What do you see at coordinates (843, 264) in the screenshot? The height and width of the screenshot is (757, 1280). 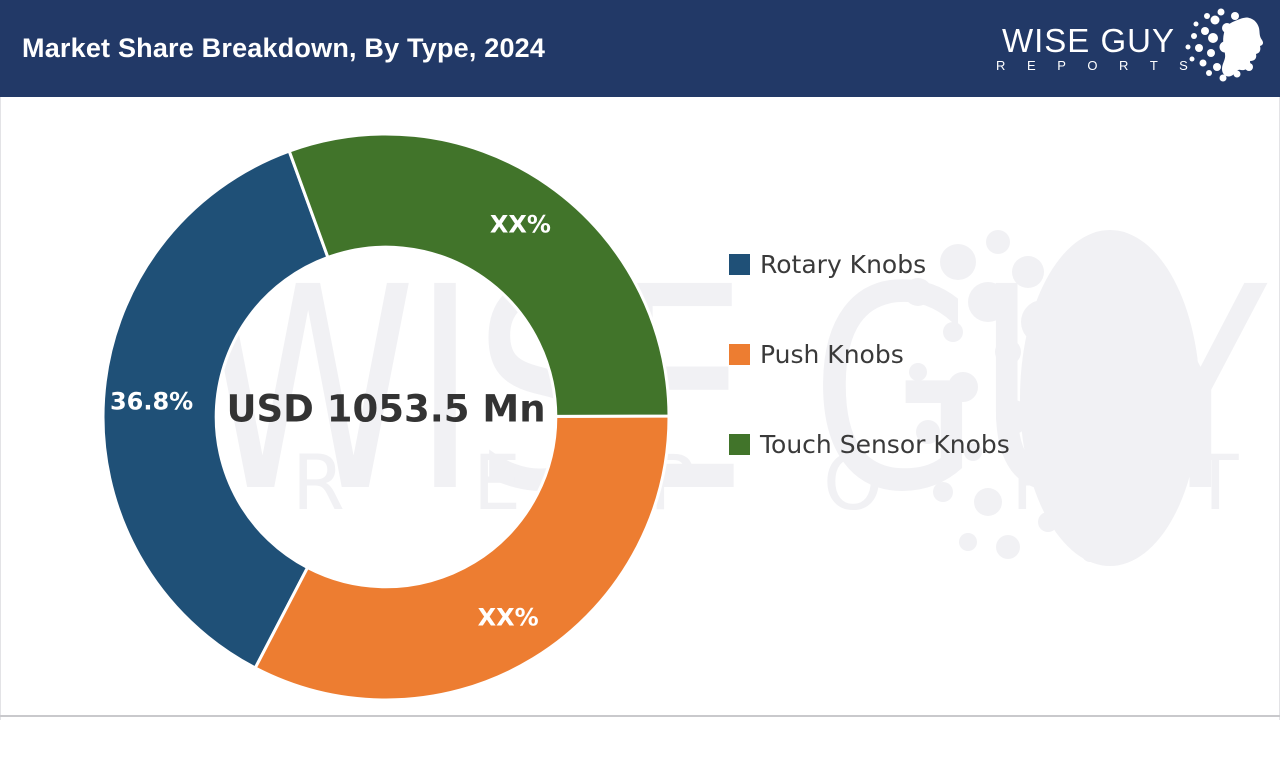 I see `legend-label: Rotary Knobs` at bounding box center [843, 264].